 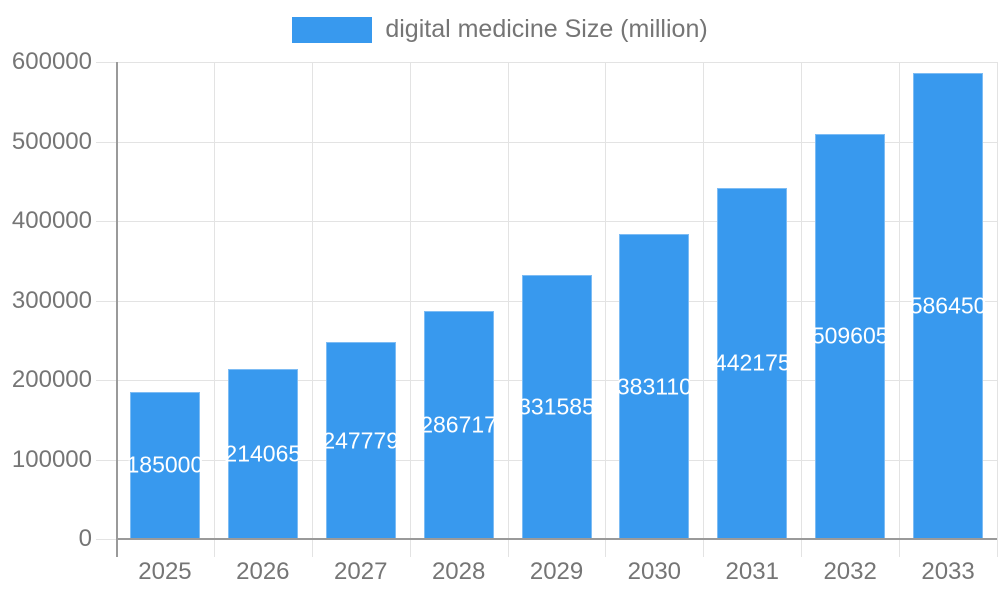 I want to click on legend-item: digital medicine Size (million), so click(x=500, y=29).